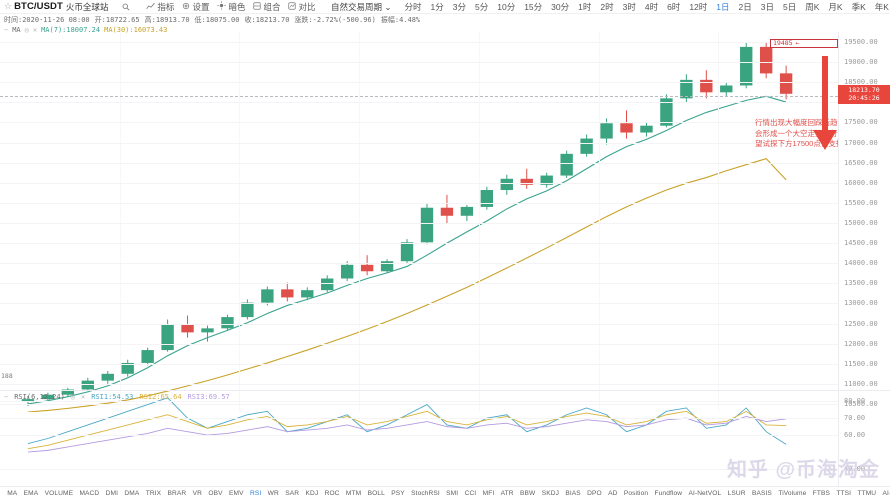 This screenshot has width=890, height=500. I want to click on period-tab-10分: 10分, so click(506, 6).